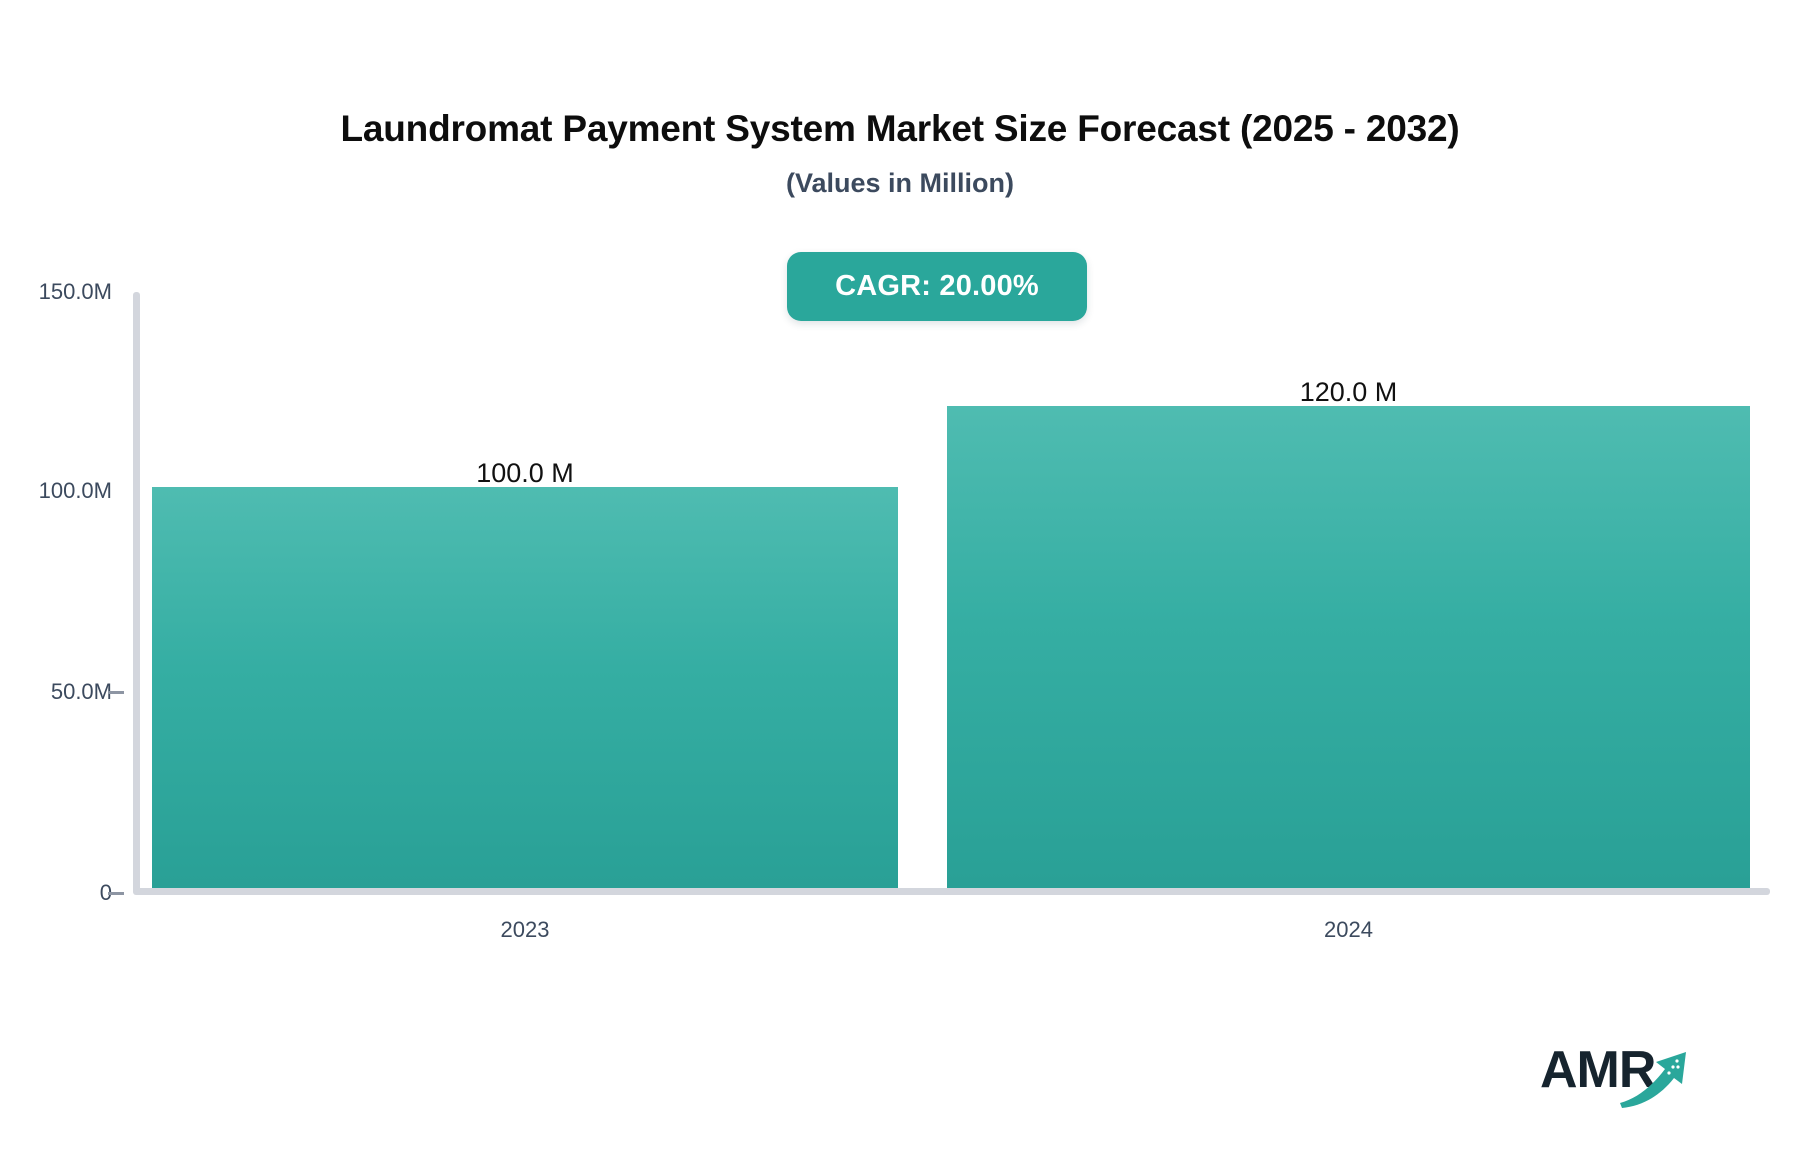  Describe the element at coordinates (1348, 392) in the screenshot. I see `bar-value-label-2024: 120.0 M` at that location.